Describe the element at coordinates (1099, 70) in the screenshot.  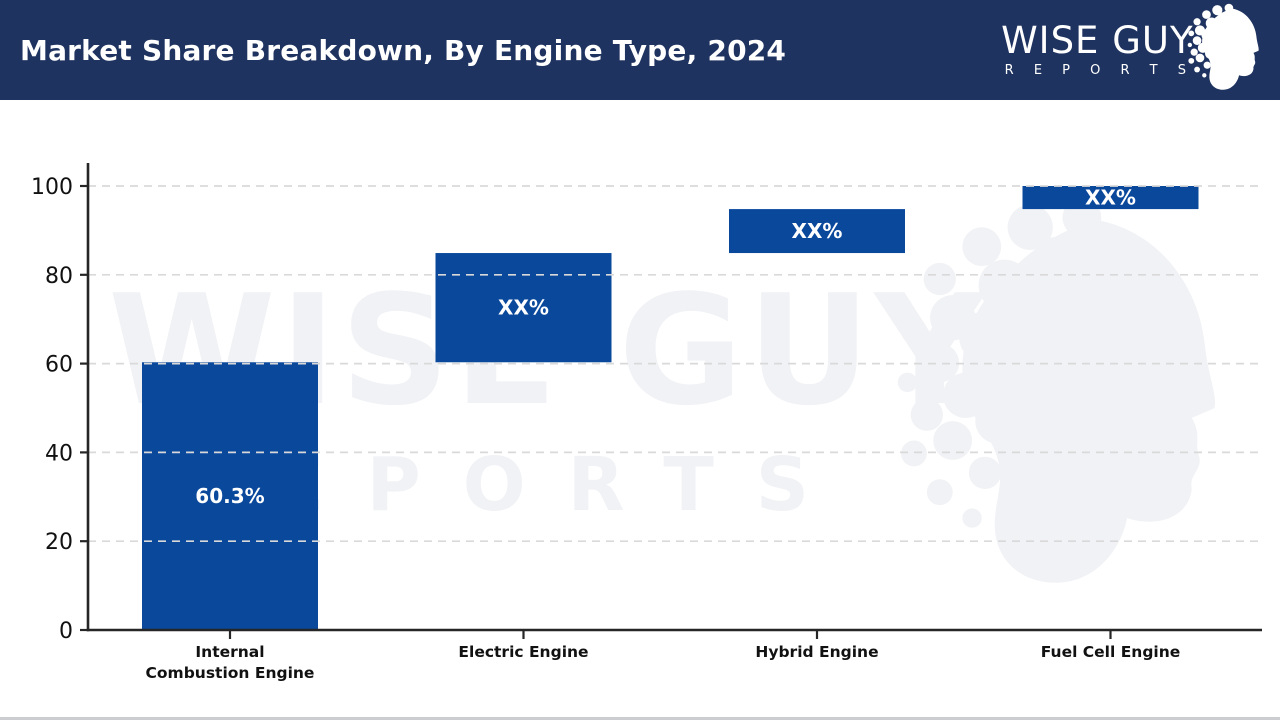
I see `logo-reports-text: R E P O R T S` at that location.